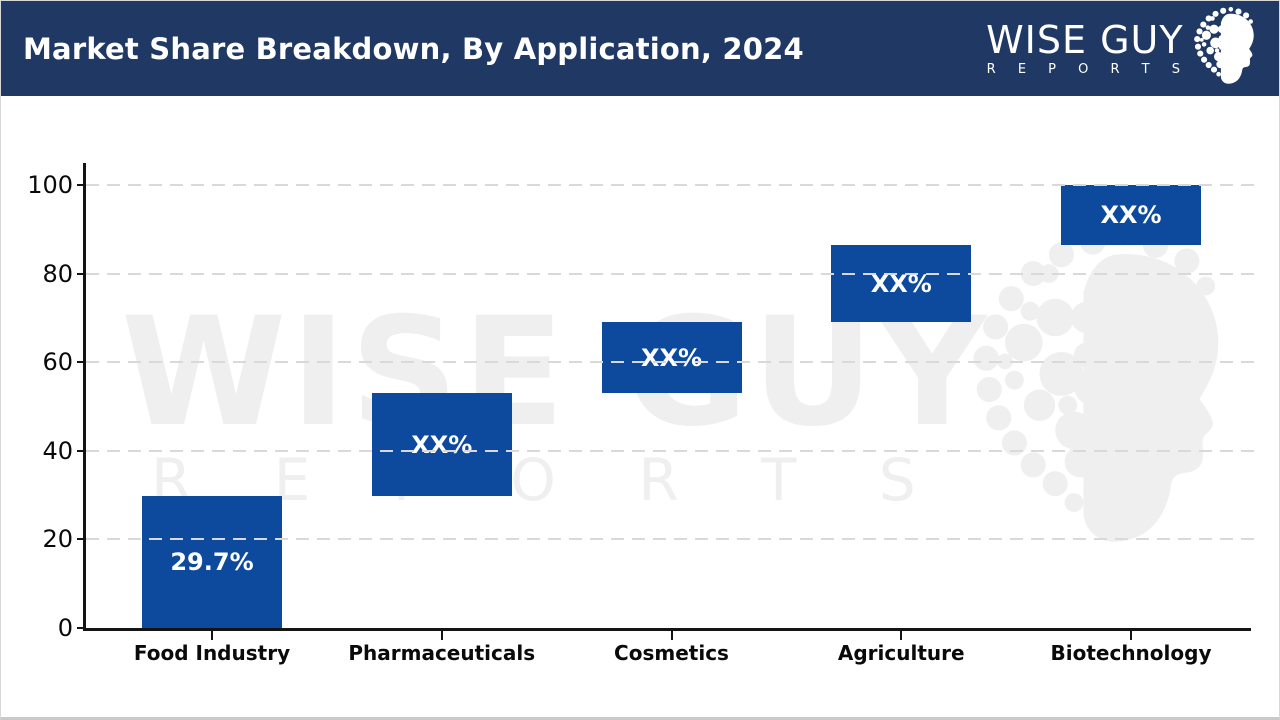  What do you see at coordinates (65, 628) in the screenshot?
I see `y-axis-tick-label: 0` at bounding box center [65, 628].